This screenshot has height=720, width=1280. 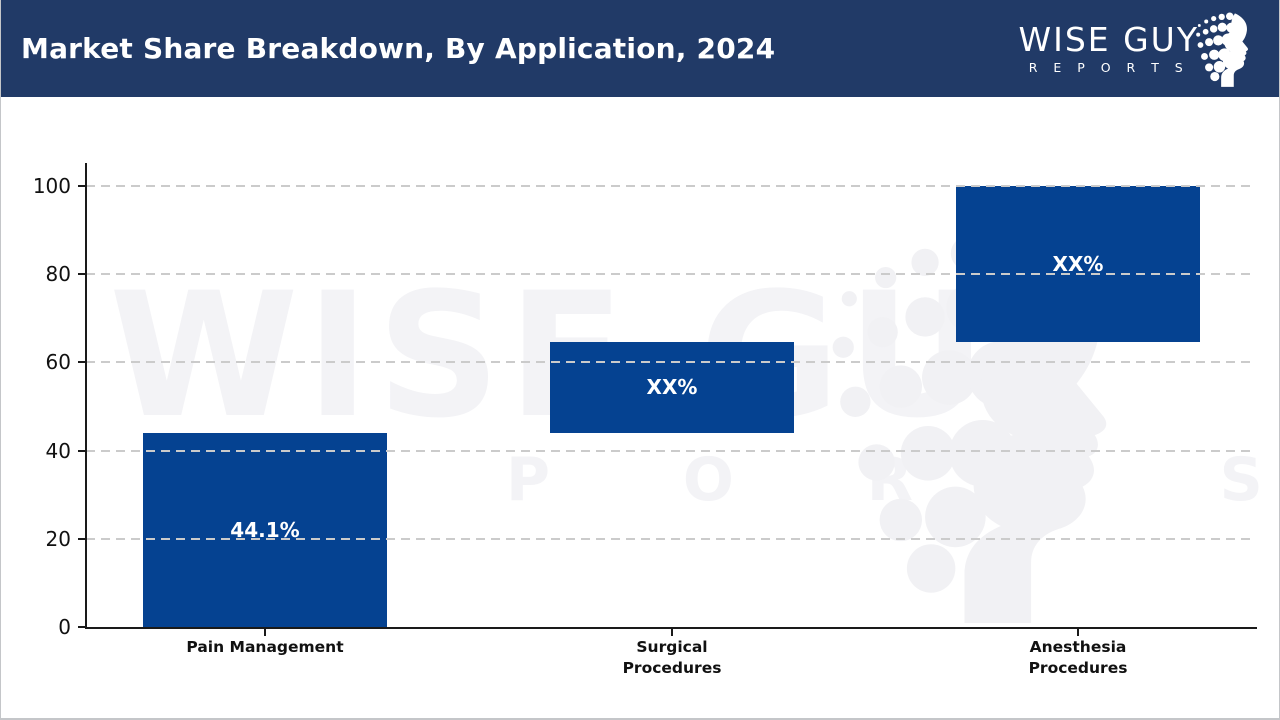 What do you see at coordinates (671, 628) in the screenshot?
I see `x-axis-line` at bounding box center [671, 628].